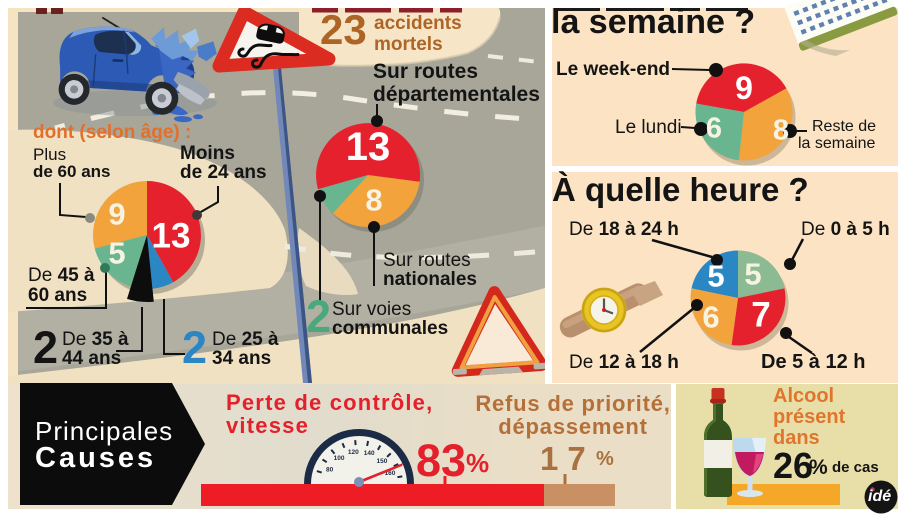 The image size is (905, 520). What do you see at coordinates (390, 473) in the screenshot?
I see `svg-text: 160` at bounding box center [390, 473].